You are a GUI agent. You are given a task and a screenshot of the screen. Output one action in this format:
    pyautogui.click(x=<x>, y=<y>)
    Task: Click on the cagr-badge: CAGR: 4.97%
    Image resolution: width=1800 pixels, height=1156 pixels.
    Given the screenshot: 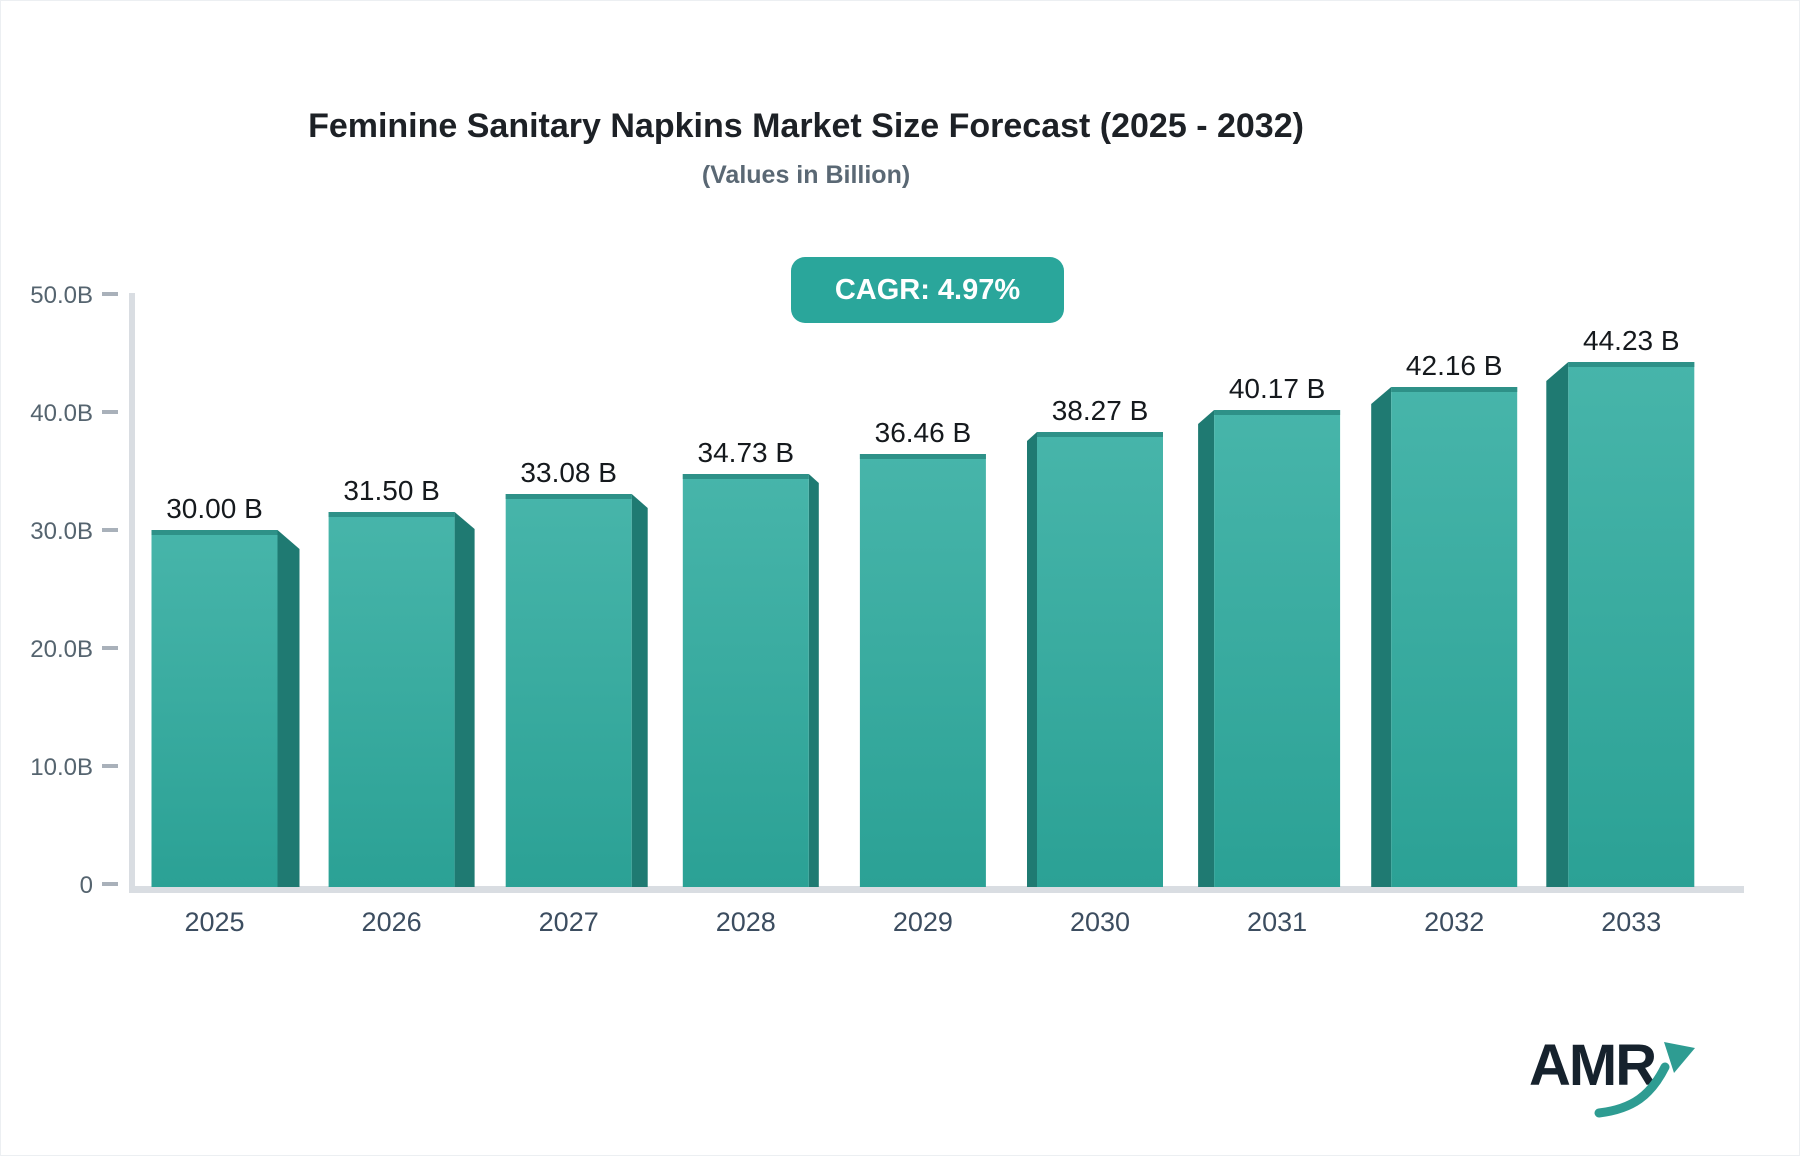 What is the action you would take?
    pyautogui.click(x=927, y=290)
    